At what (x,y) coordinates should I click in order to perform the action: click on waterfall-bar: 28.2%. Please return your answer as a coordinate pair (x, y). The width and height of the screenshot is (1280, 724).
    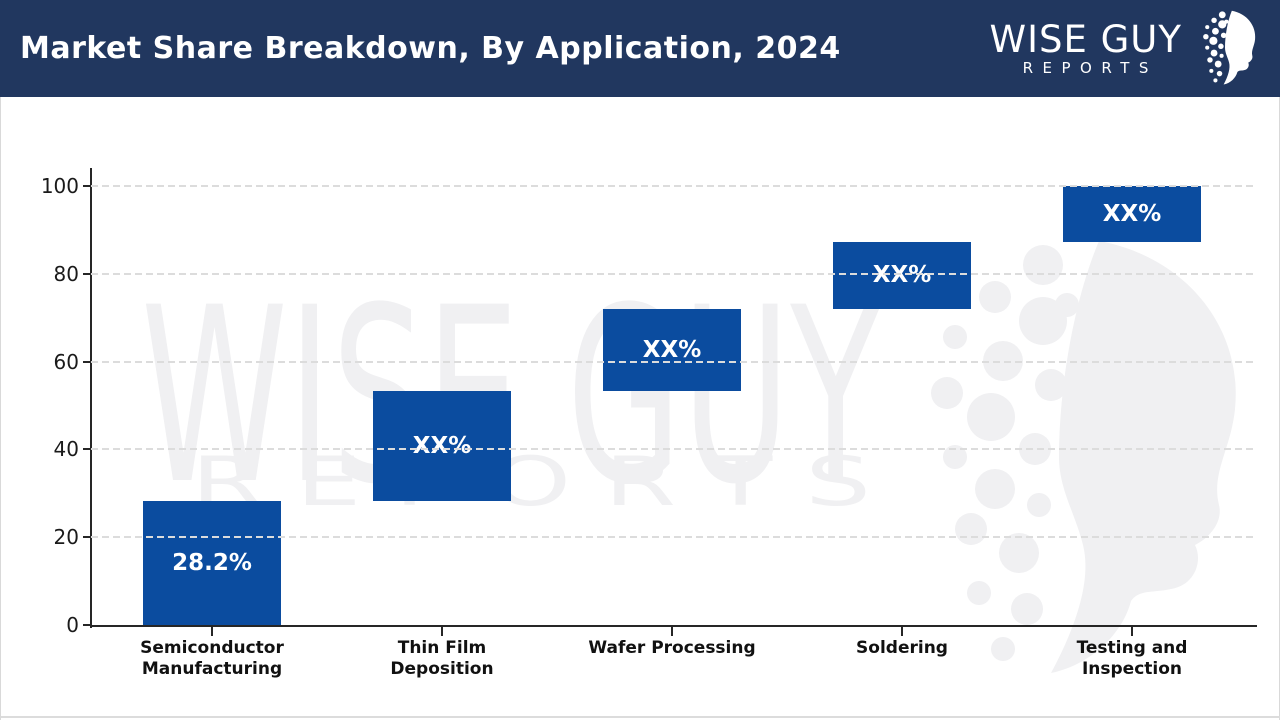
    Looking at the image, I should click on (212, 563).